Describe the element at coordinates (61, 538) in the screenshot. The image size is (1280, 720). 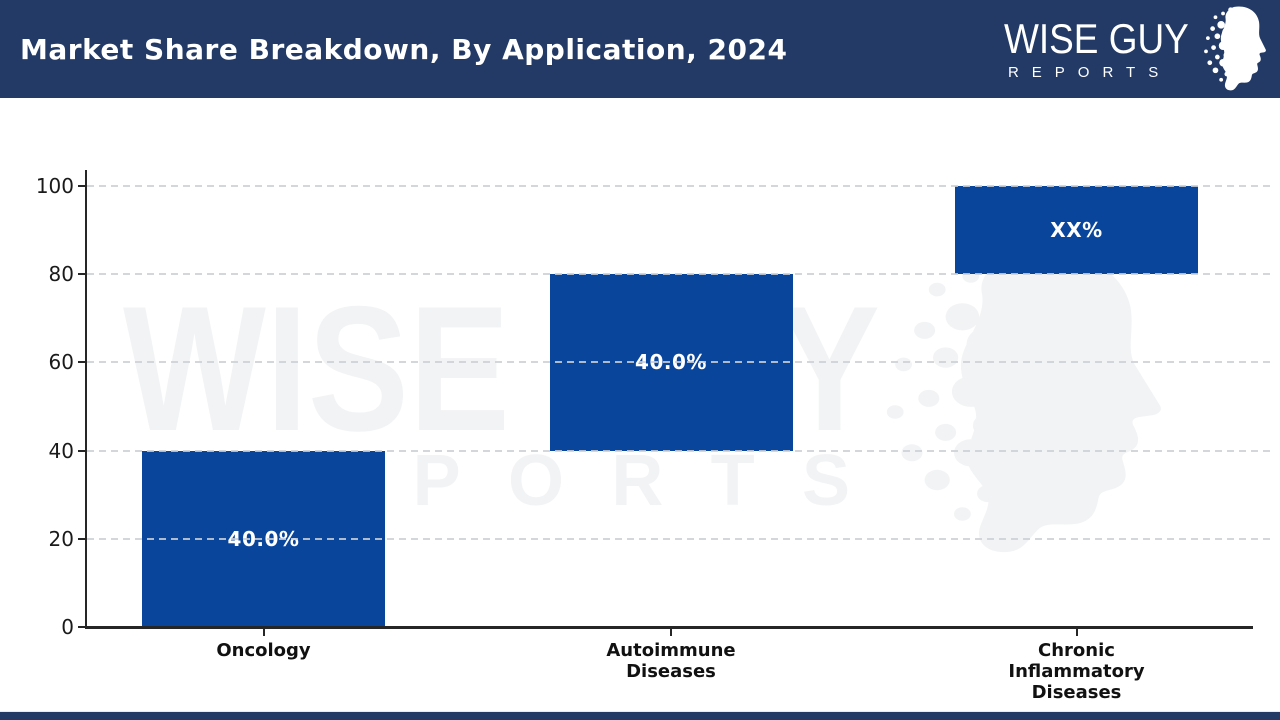
I see `y-axis-tick-label: 20` at that location.